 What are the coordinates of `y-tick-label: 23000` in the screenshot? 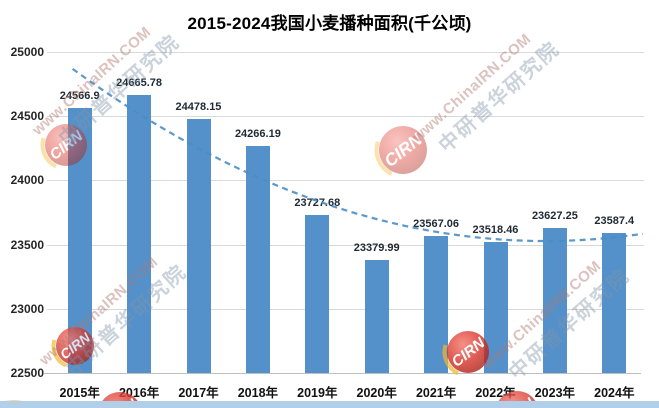 It's located at (27, 308).